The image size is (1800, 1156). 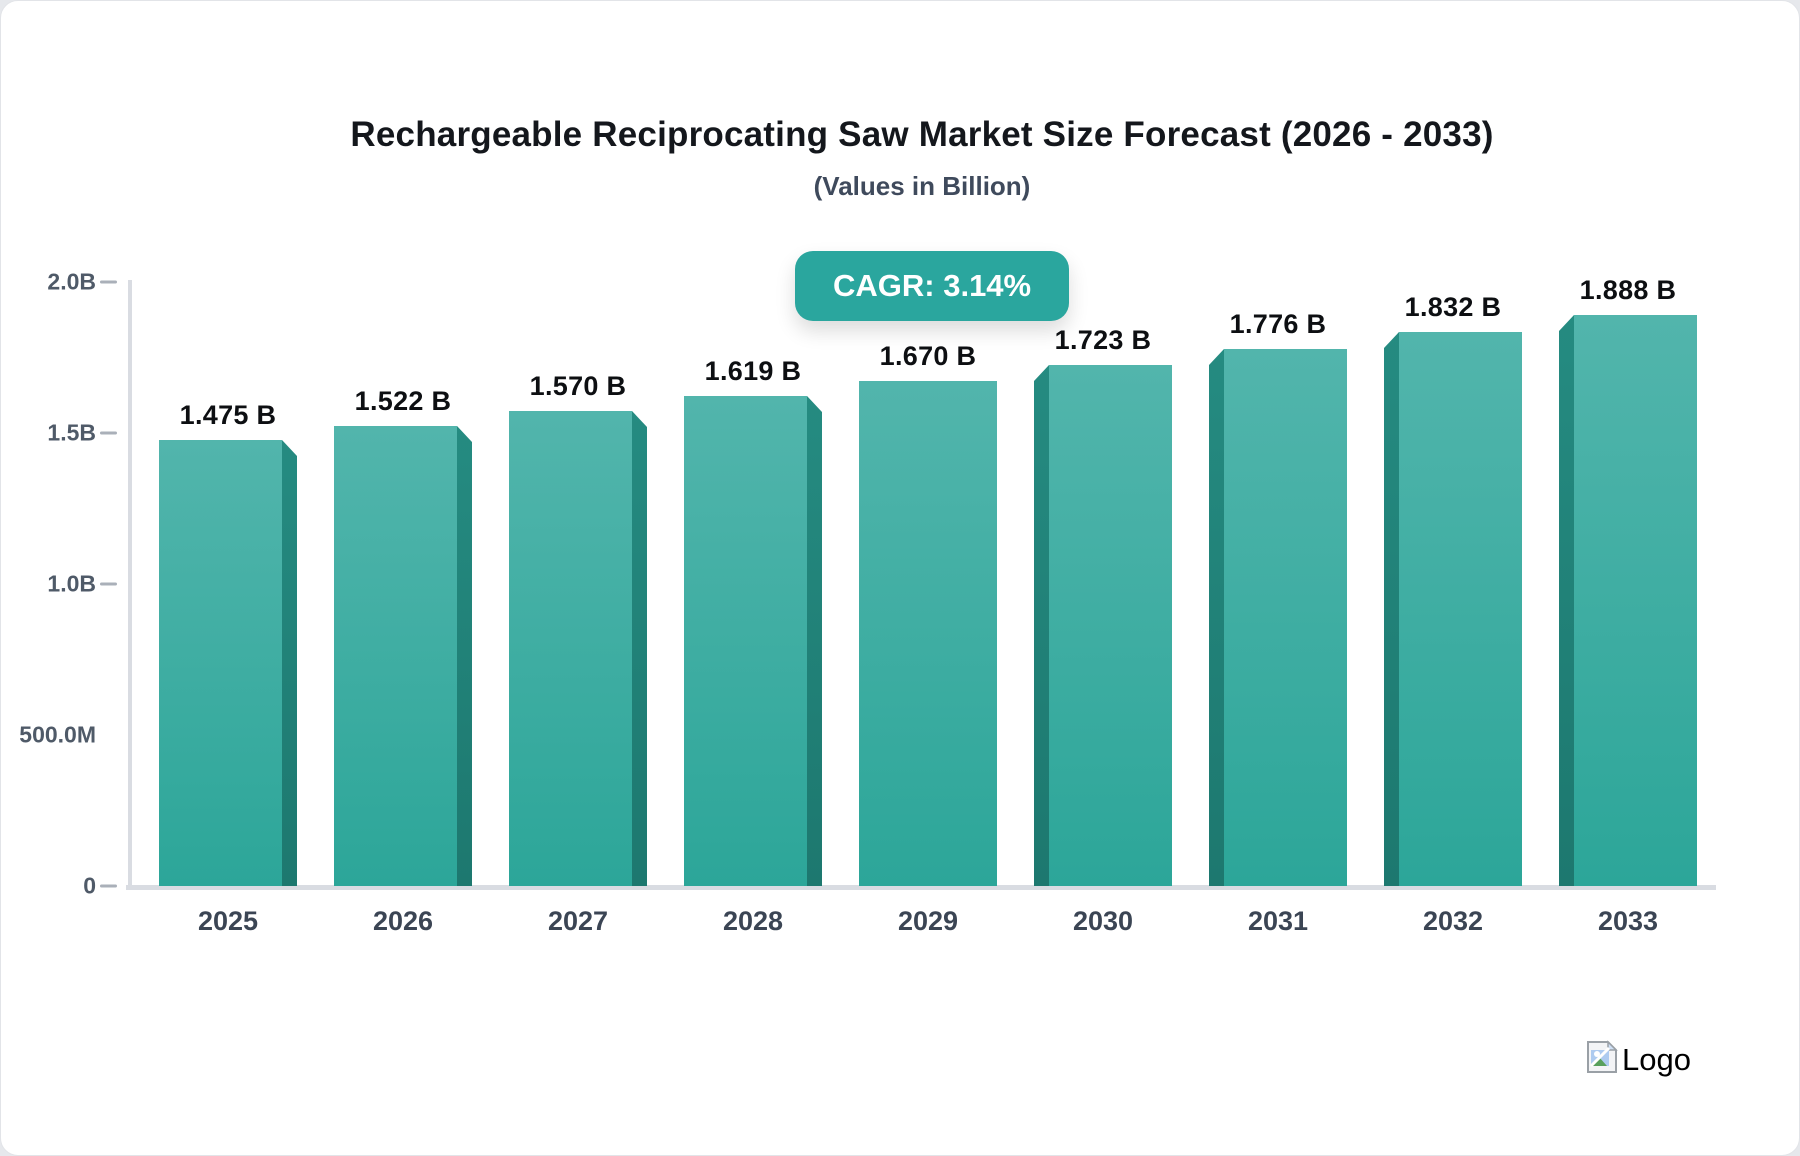 I want to click on bar-2025, so click(x=228, y=663).